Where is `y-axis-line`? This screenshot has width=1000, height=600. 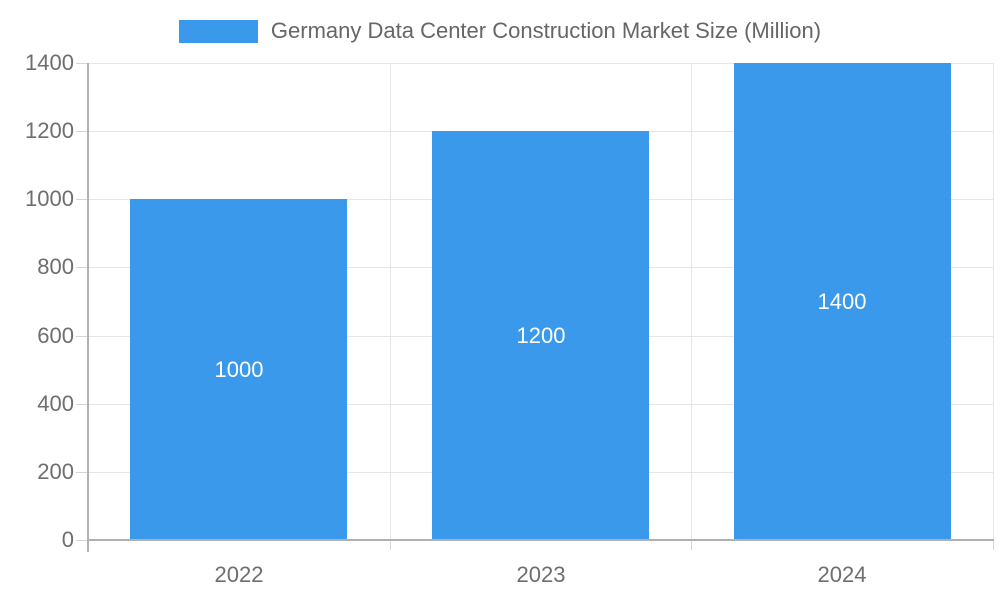 y-axis-line is located at coordinates (88, 307).